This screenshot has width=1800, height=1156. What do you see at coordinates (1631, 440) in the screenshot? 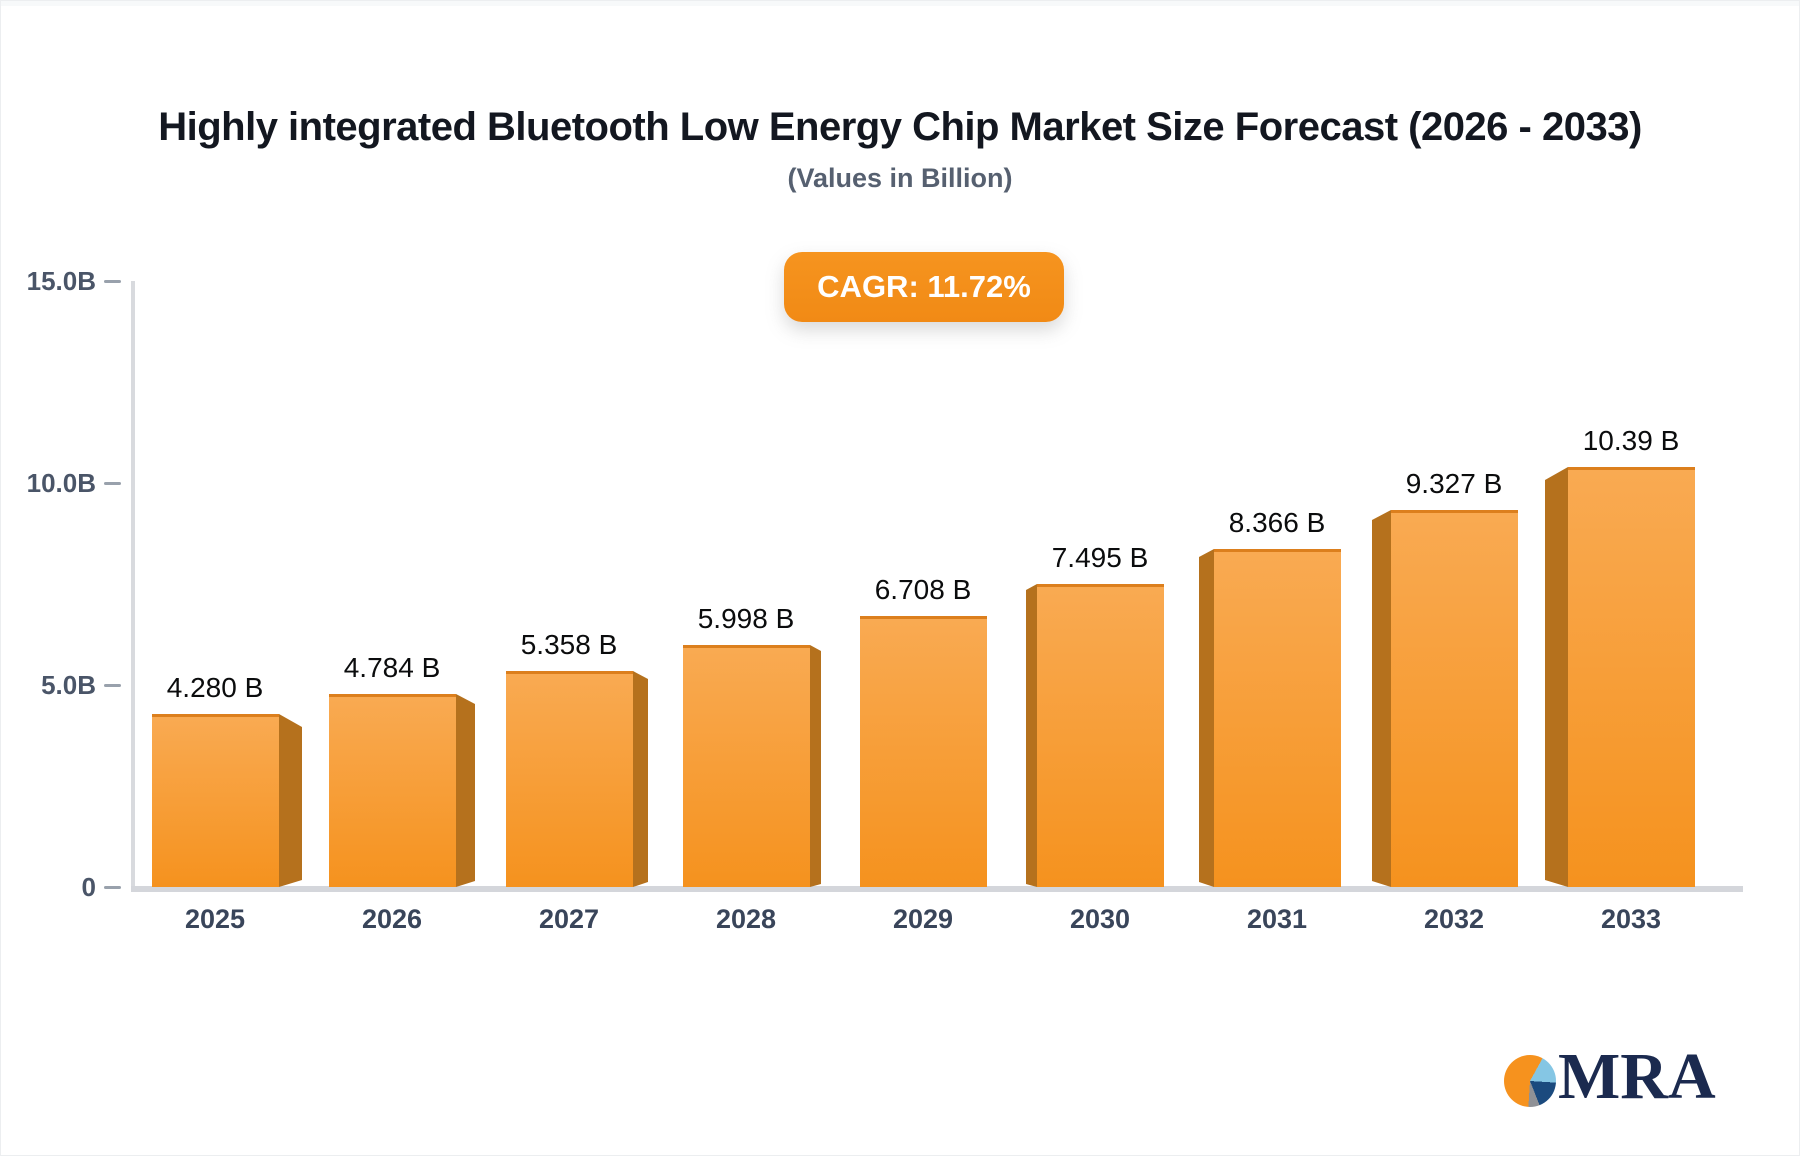
I see `bar-value-label: 10.39 B` at bounding box center [1631, 440].